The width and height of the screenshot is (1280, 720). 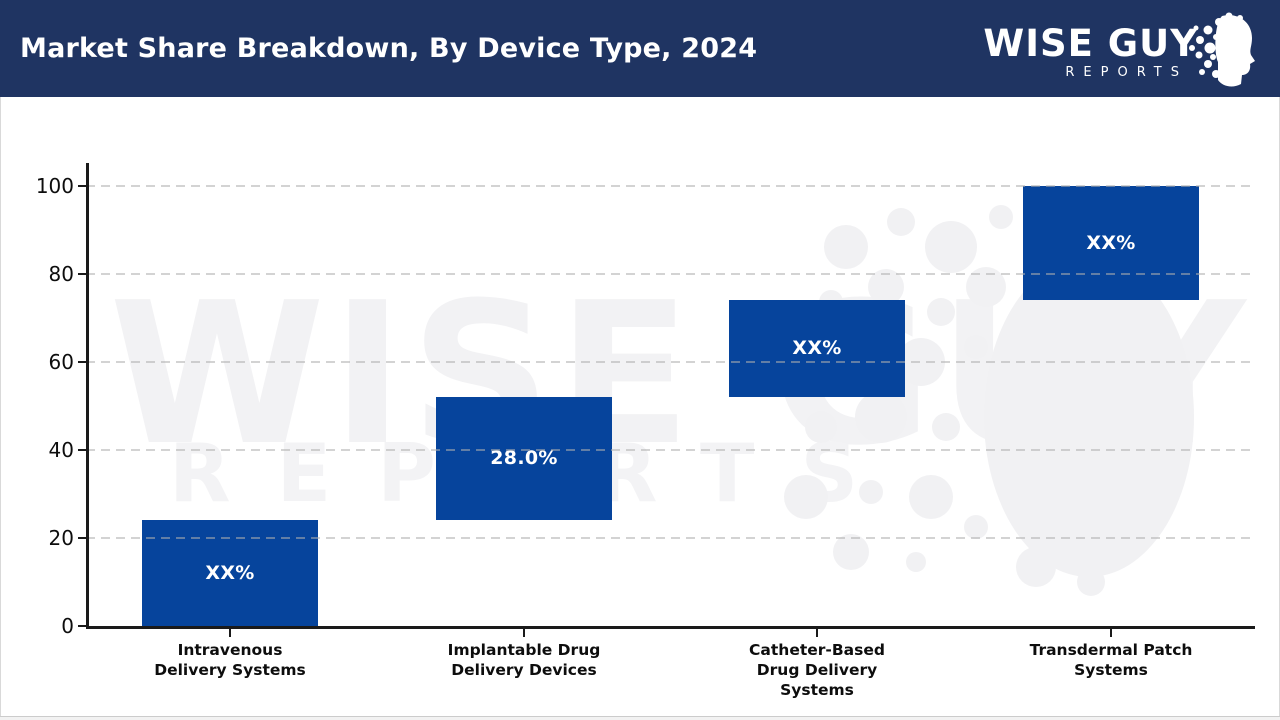 I want to click on footer-strip, so click(x=640, y=718).